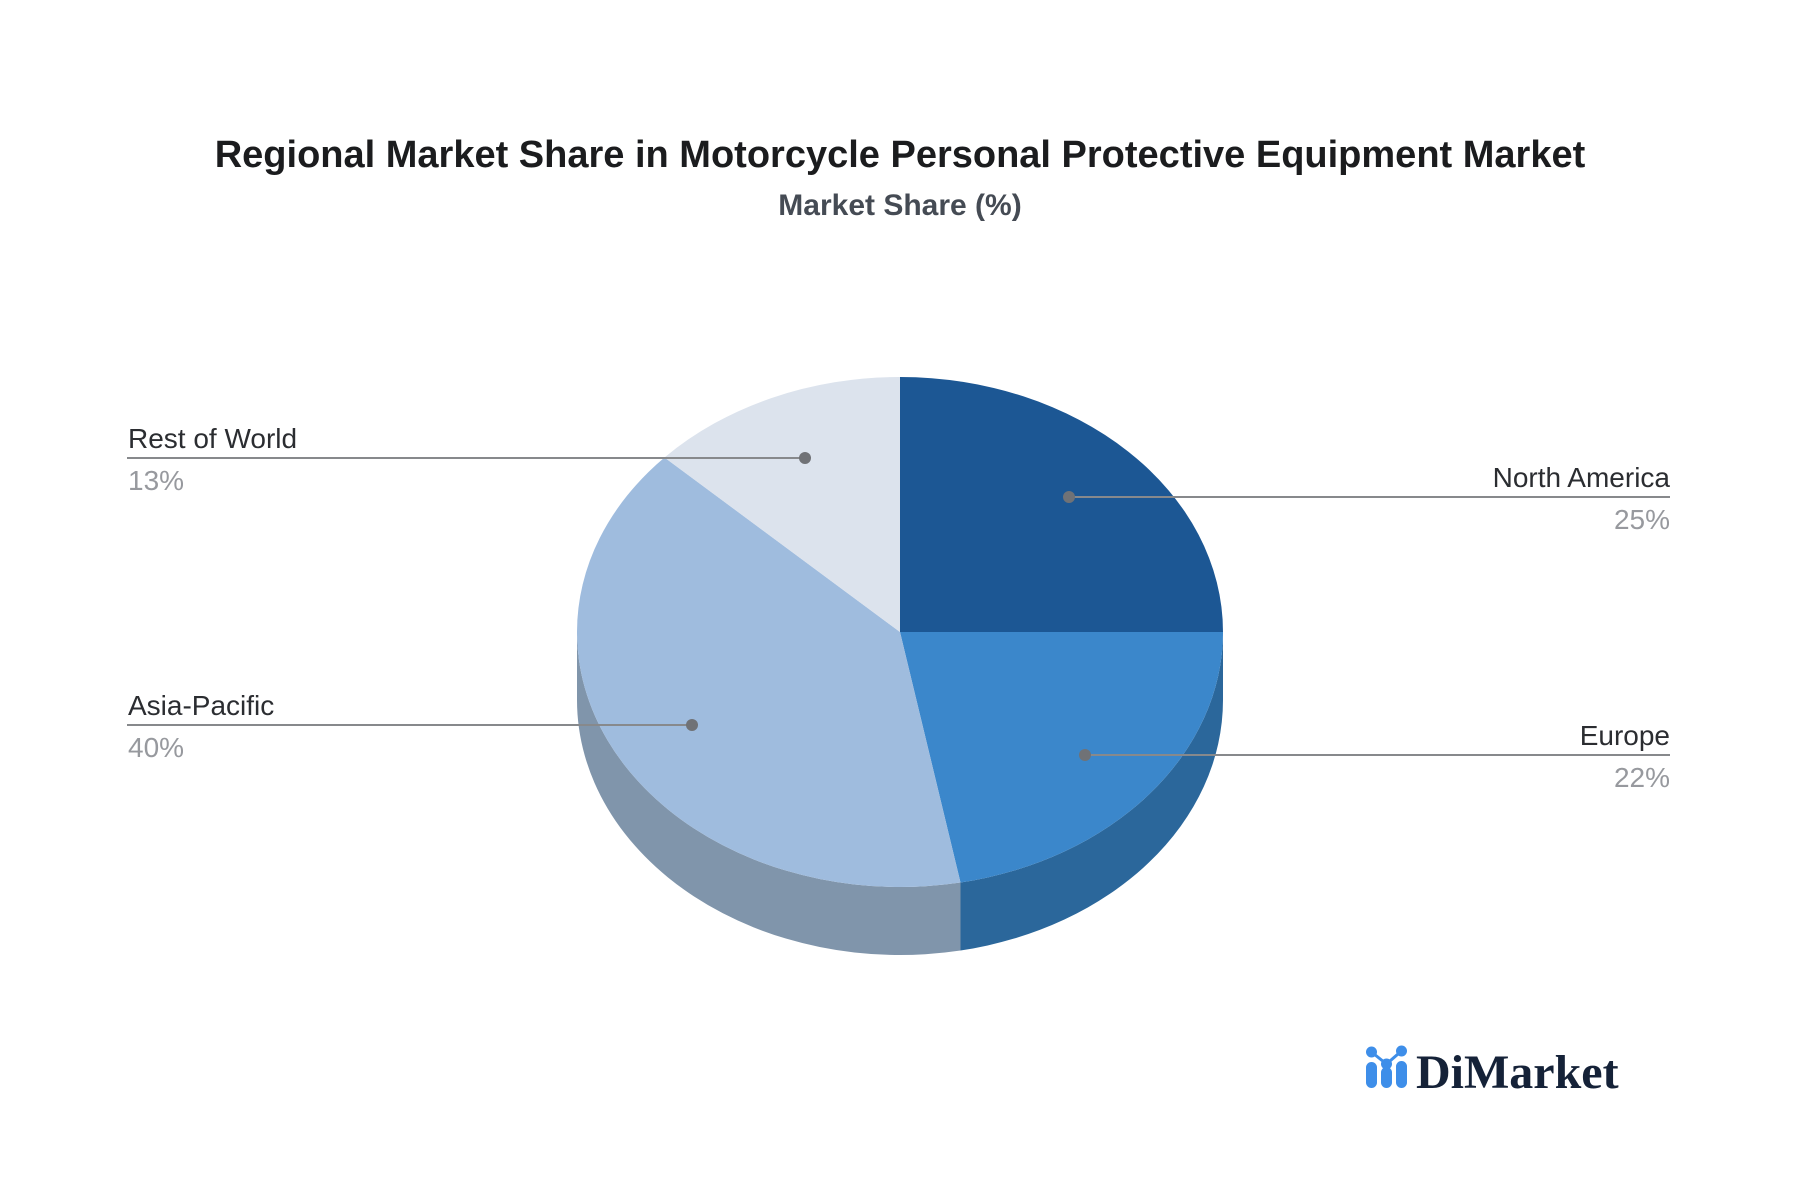  Describe the element at coordinates (1582, 477) in the screenshot. I see `callout-label-north-america: North America` at that location.